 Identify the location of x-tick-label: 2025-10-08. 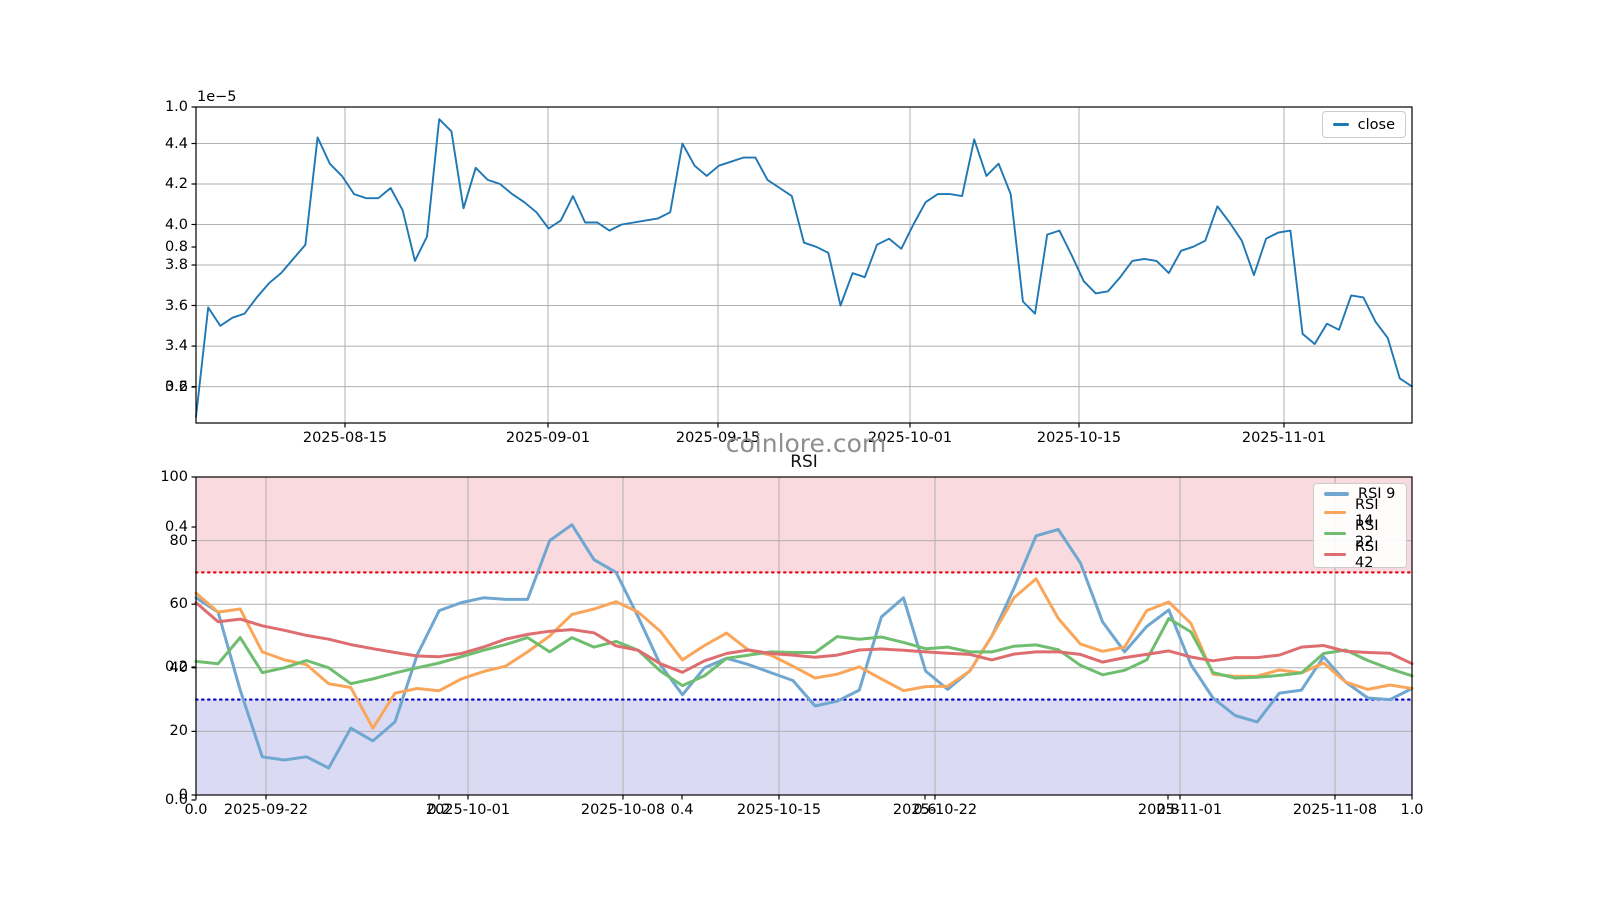
(623, 810).